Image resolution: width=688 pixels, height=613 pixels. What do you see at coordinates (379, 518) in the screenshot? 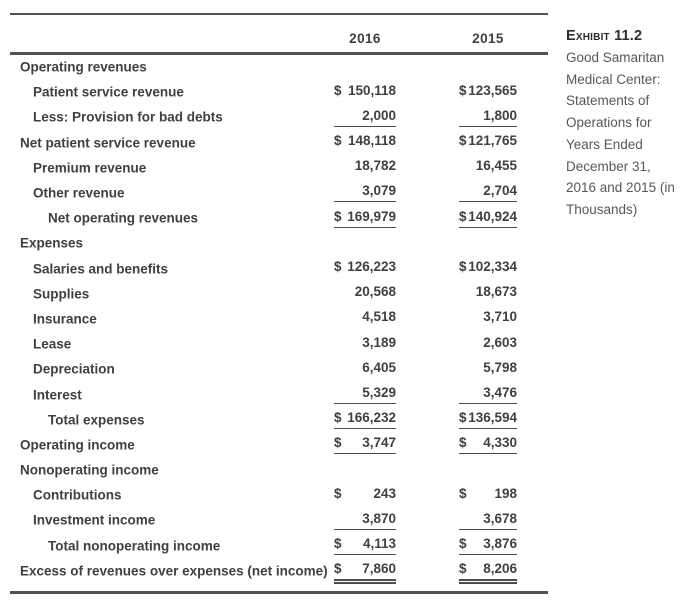
I see `amount: 3,870` at bounding box center [379, 518].